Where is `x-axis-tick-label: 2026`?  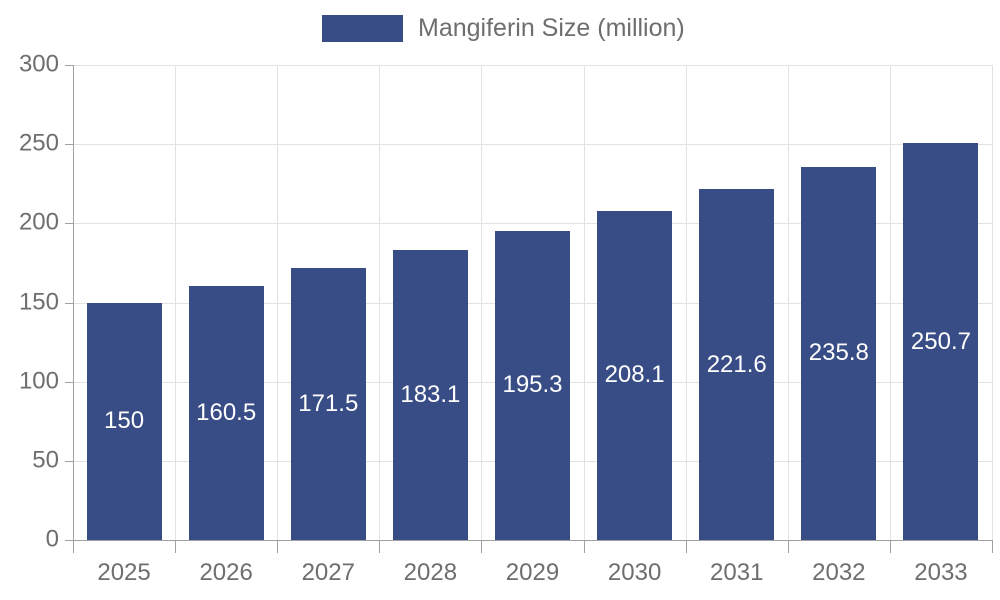
x-axis-tick-label: 2026 is located at coordinates (226, 572).